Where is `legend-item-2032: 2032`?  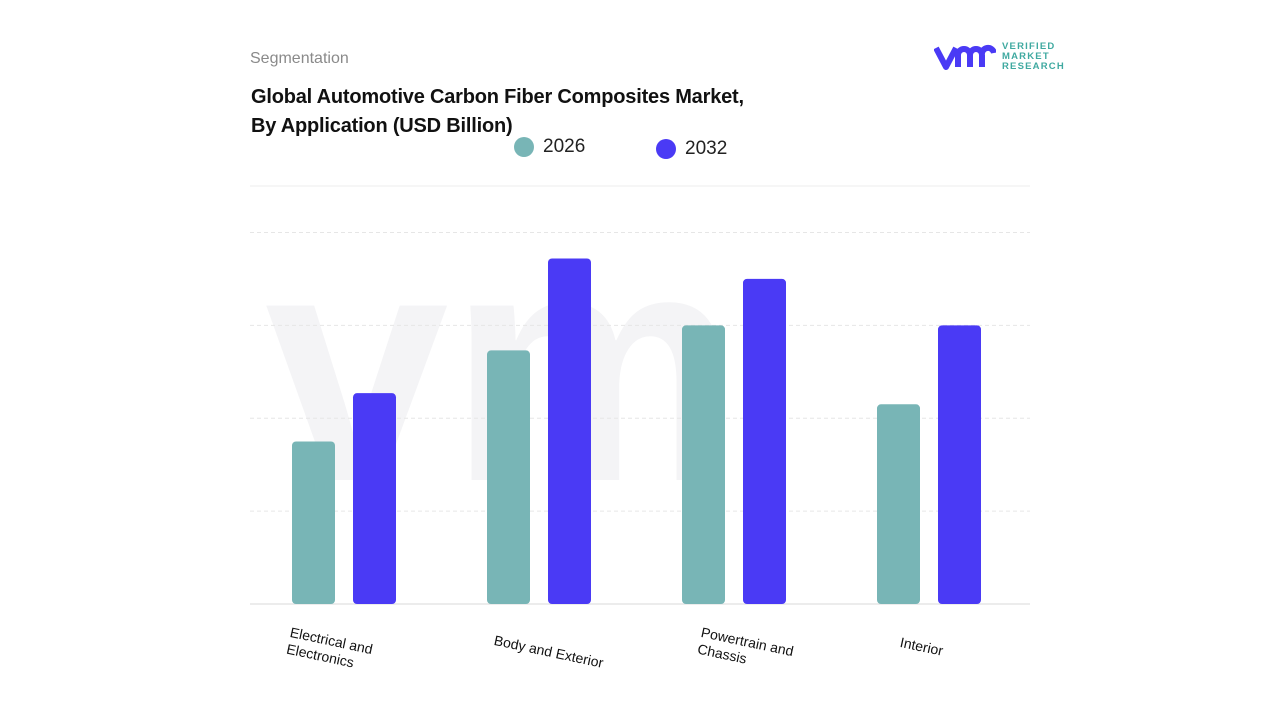 legend-item-2032: 2032 is located at coordinates (691, 149).